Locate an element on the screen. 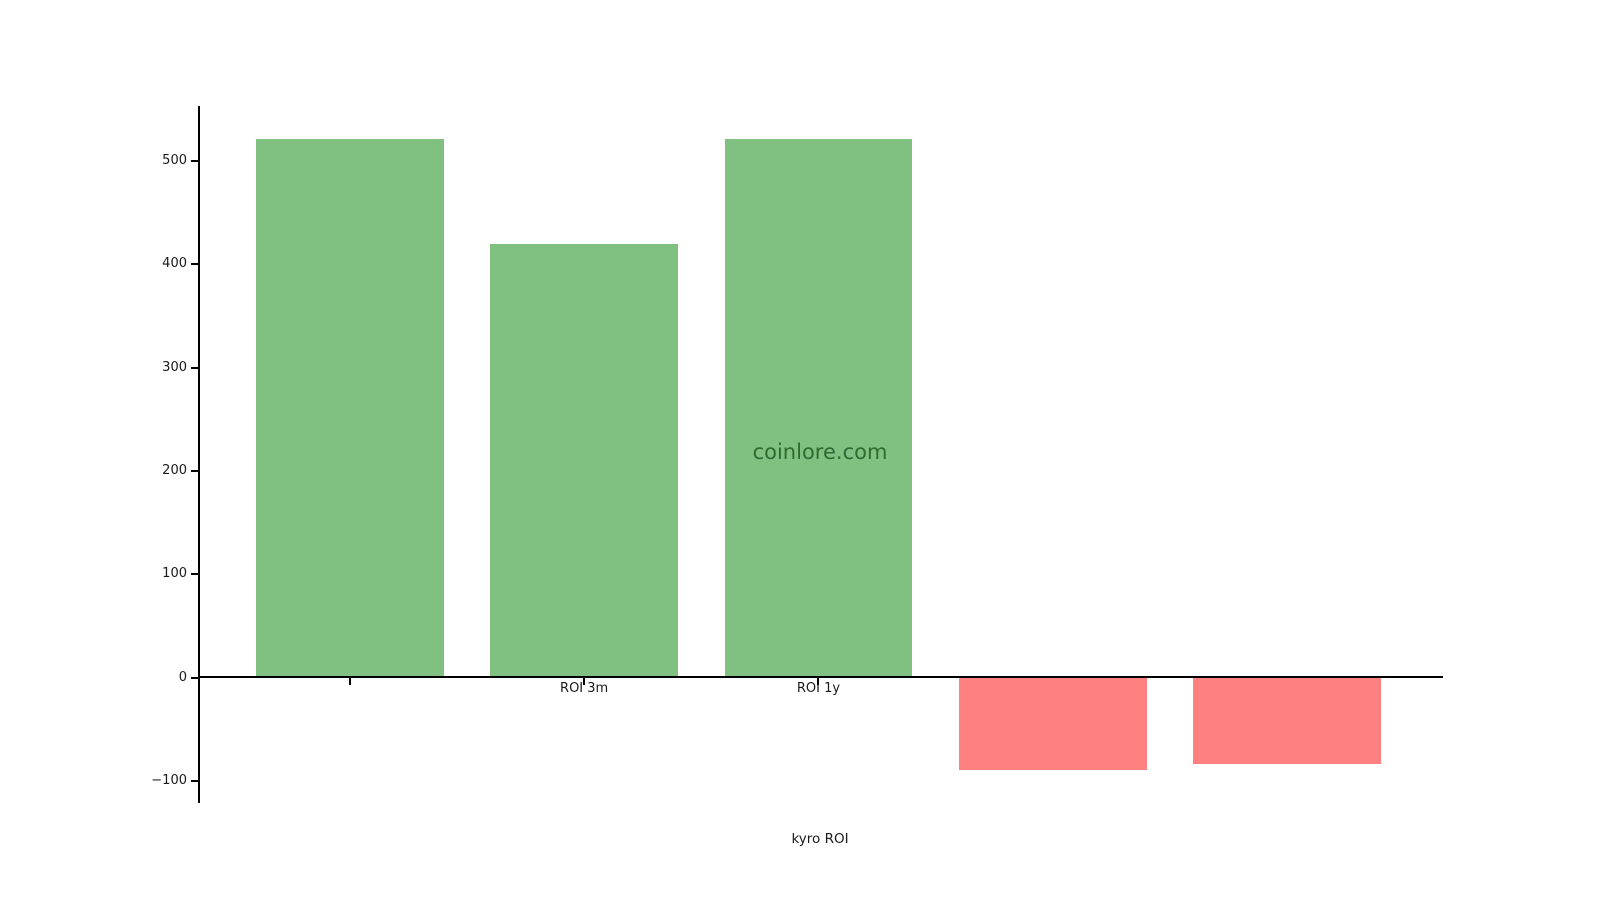 The image size is (1600, 900). x-axis-zero-line is located at coordinates (820, 677).